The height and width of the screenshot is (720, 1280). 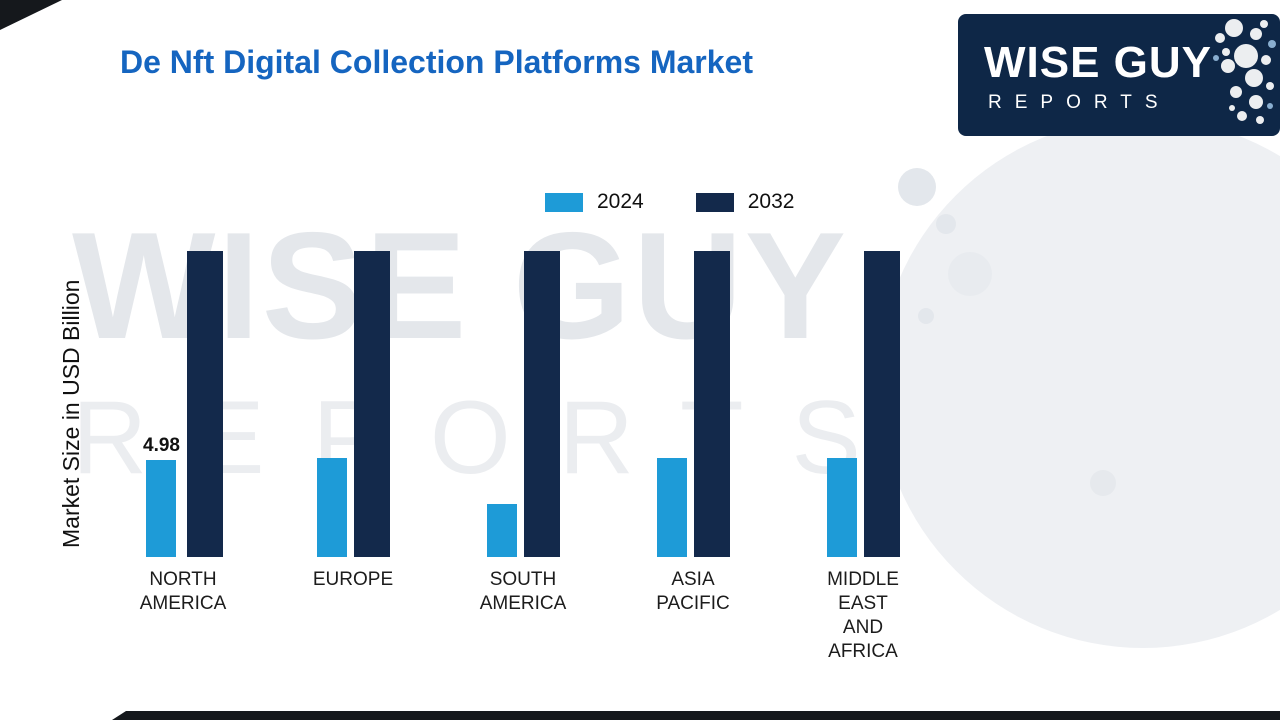 What do you see at coordinates (353, 579) in the screenshot?
I see `category-label: EUROPE` at bounding box center [353, 579].